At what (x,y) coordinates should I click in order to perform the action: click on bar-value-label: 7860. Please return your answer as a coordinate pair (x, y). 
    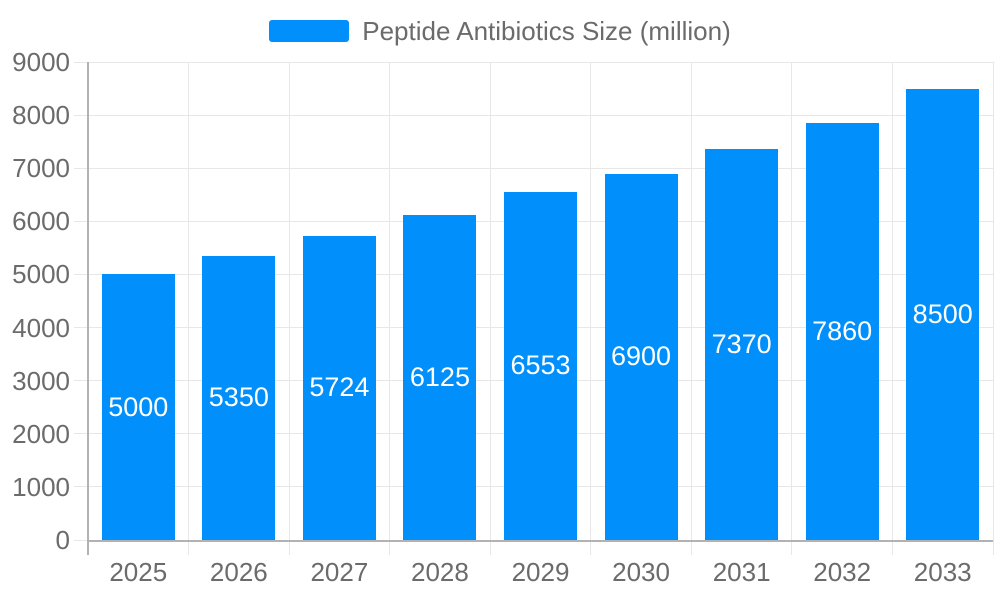
    Looking at the image, I should click on (842, 330).